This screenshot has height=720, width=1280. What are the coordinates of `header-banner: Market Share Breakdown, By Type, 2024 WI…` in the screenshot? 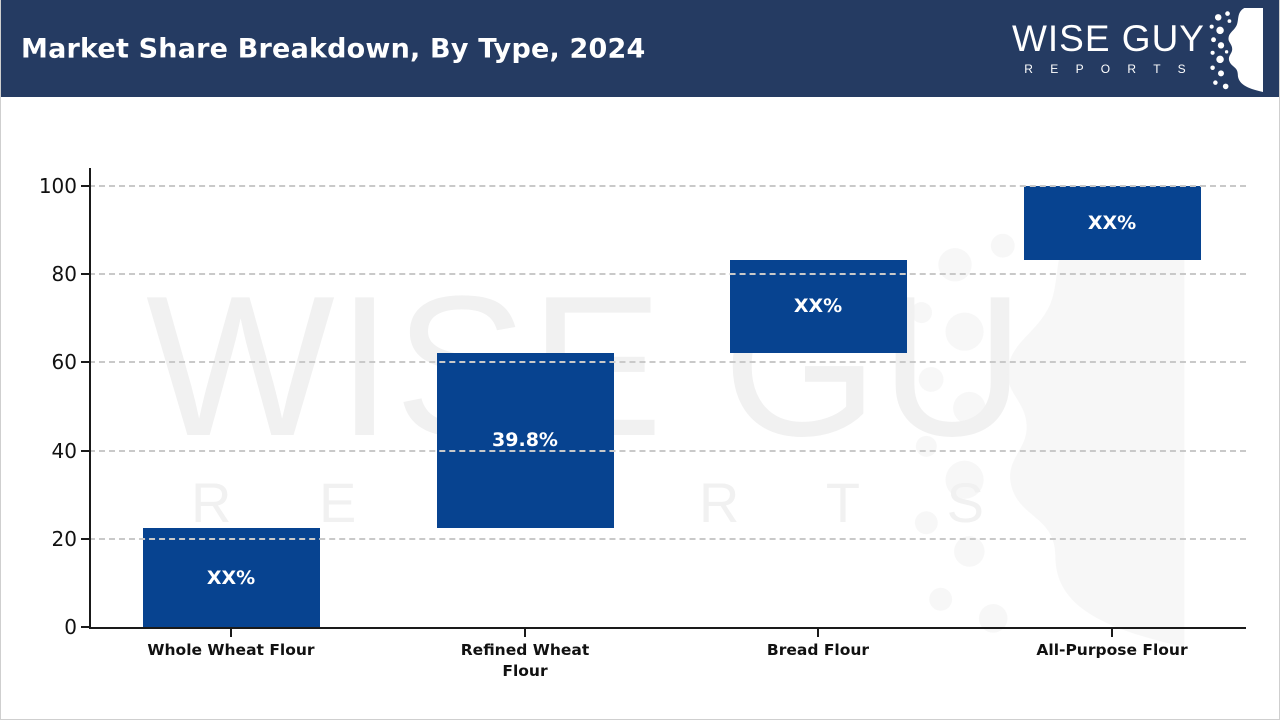 It's located at (640, 48).